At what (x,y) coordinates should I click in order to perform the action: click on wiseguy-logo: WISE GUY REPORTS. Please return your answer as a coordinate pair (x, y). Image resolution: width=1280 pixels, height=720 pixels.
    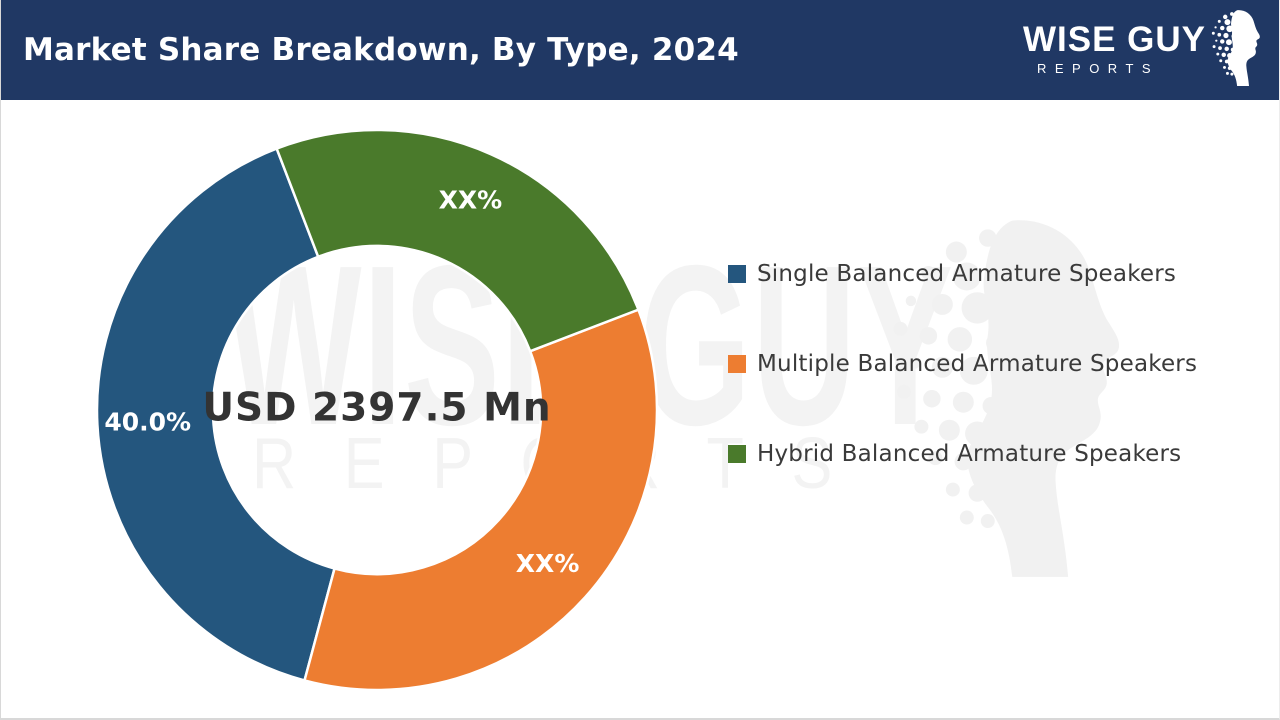
    Looking at the image, I should click on (1143, 47).